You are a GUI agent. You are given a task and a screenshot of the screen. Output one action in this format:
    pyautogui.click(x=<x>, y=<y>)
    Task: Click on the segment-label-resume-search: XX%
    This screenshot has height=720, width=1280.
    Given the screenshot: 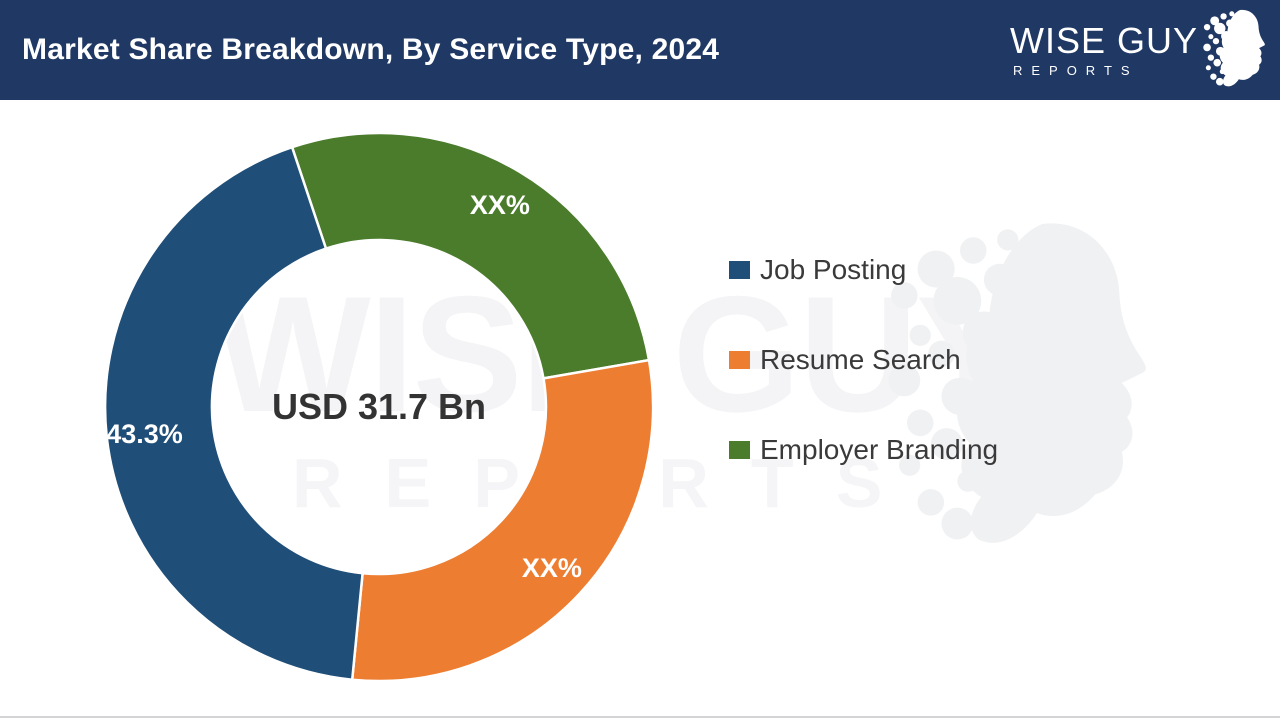 What is the action you would take?
    pyautogui.click(x=552, y=568)
    